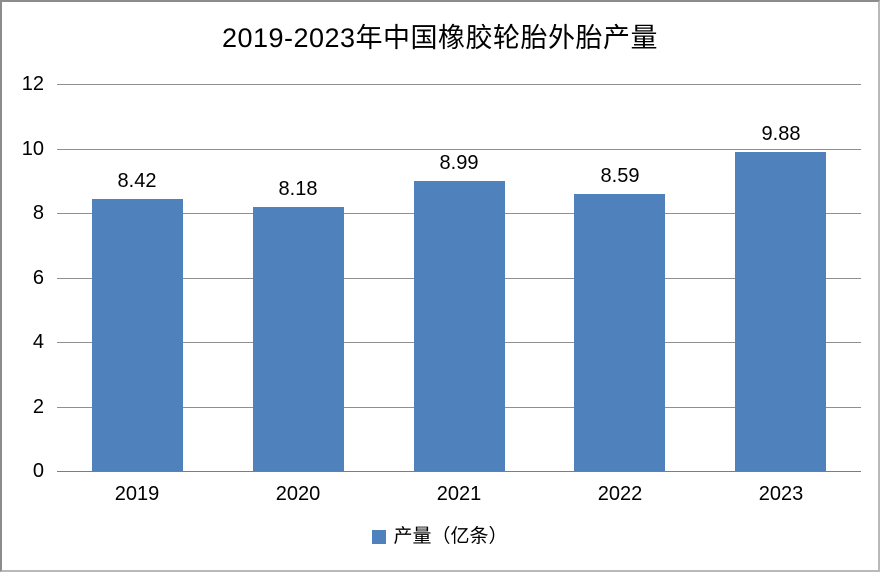  Describe the element at coordinates (137, 335) in the screenshot. I see `bar-2019` at that location.